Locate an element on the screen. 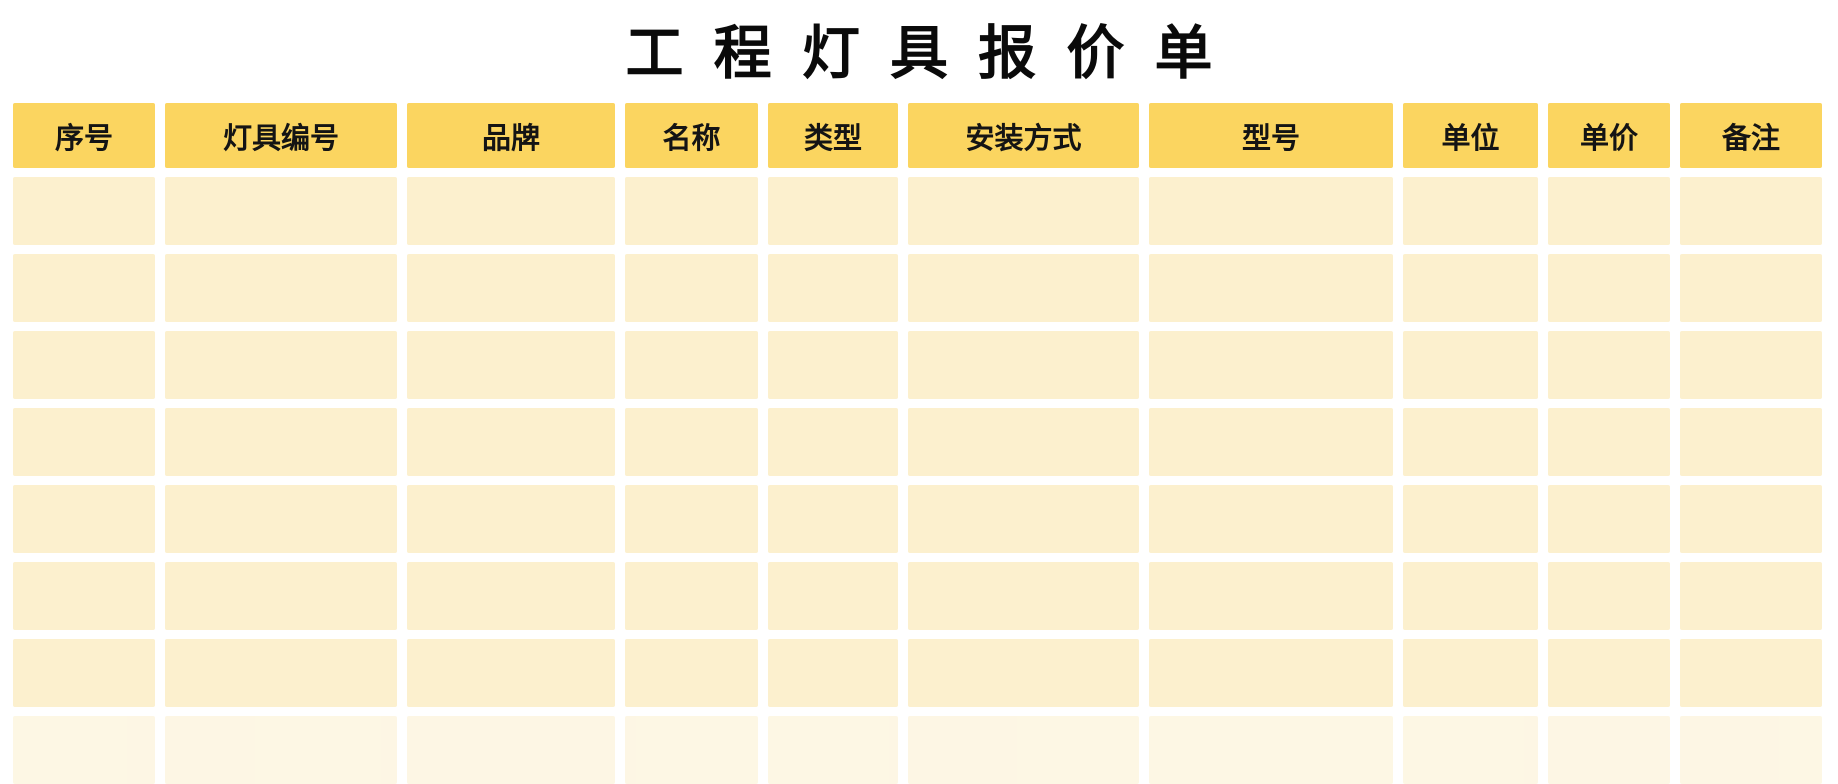  table-row-partial is located at coordinates (918, 750).